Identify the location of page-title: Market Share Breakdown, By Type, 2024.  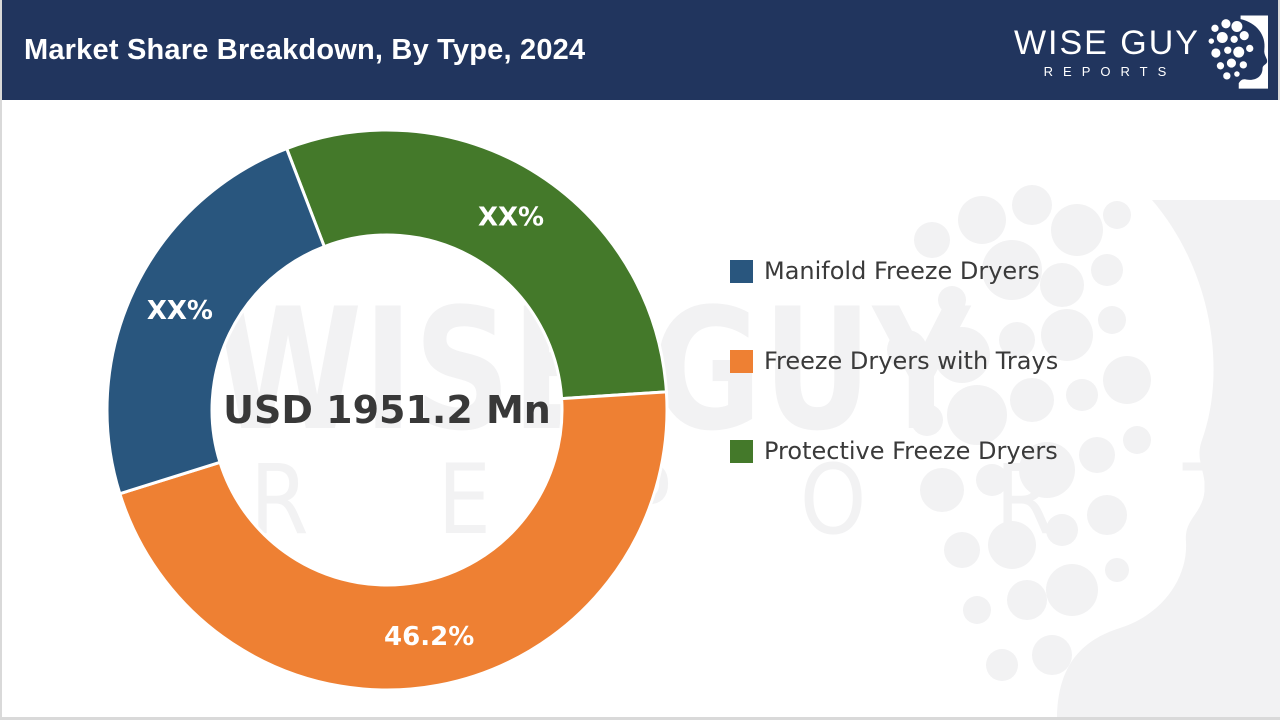
(305, 49).